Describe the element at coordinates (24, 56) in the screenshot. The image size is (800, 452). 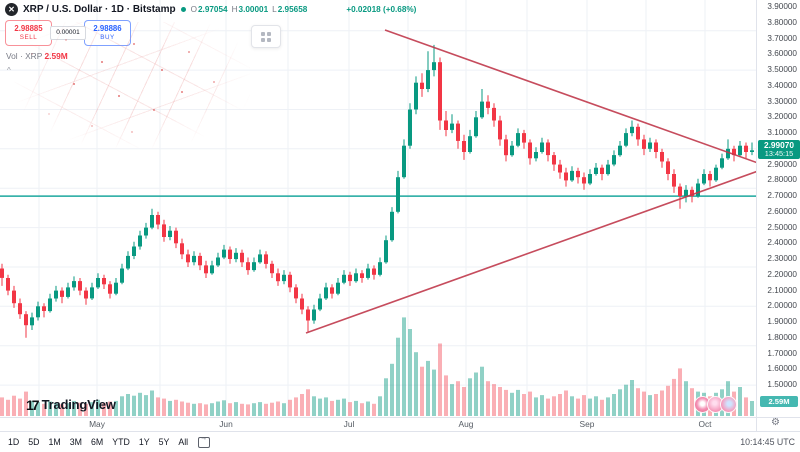
I see `volume-indicator-label: Vol · XRP` at that location.